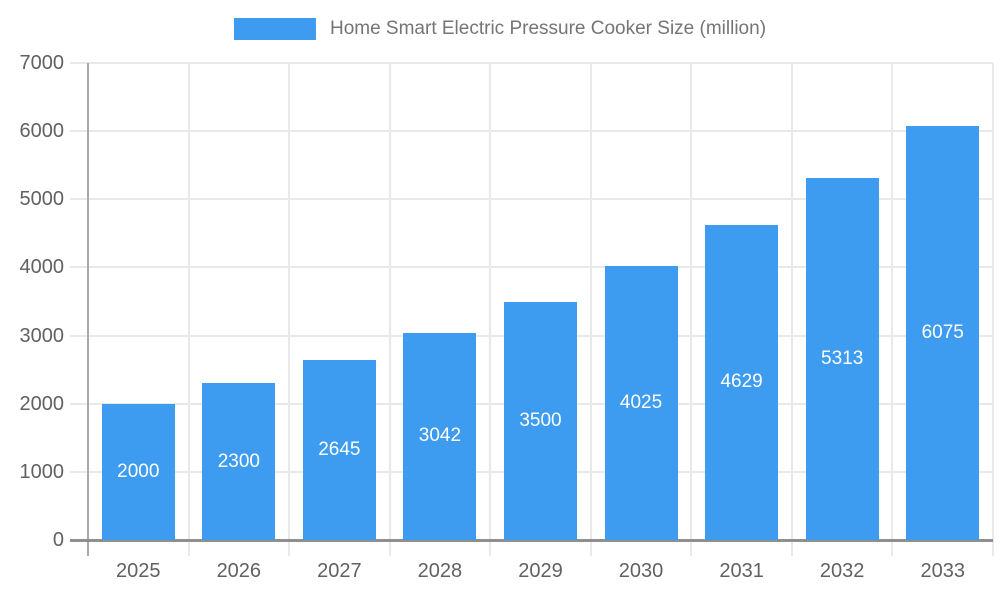  Describe the element at coordinates (942, 571) in the screenshot. I see `x-tick-label: 2033` at that location.